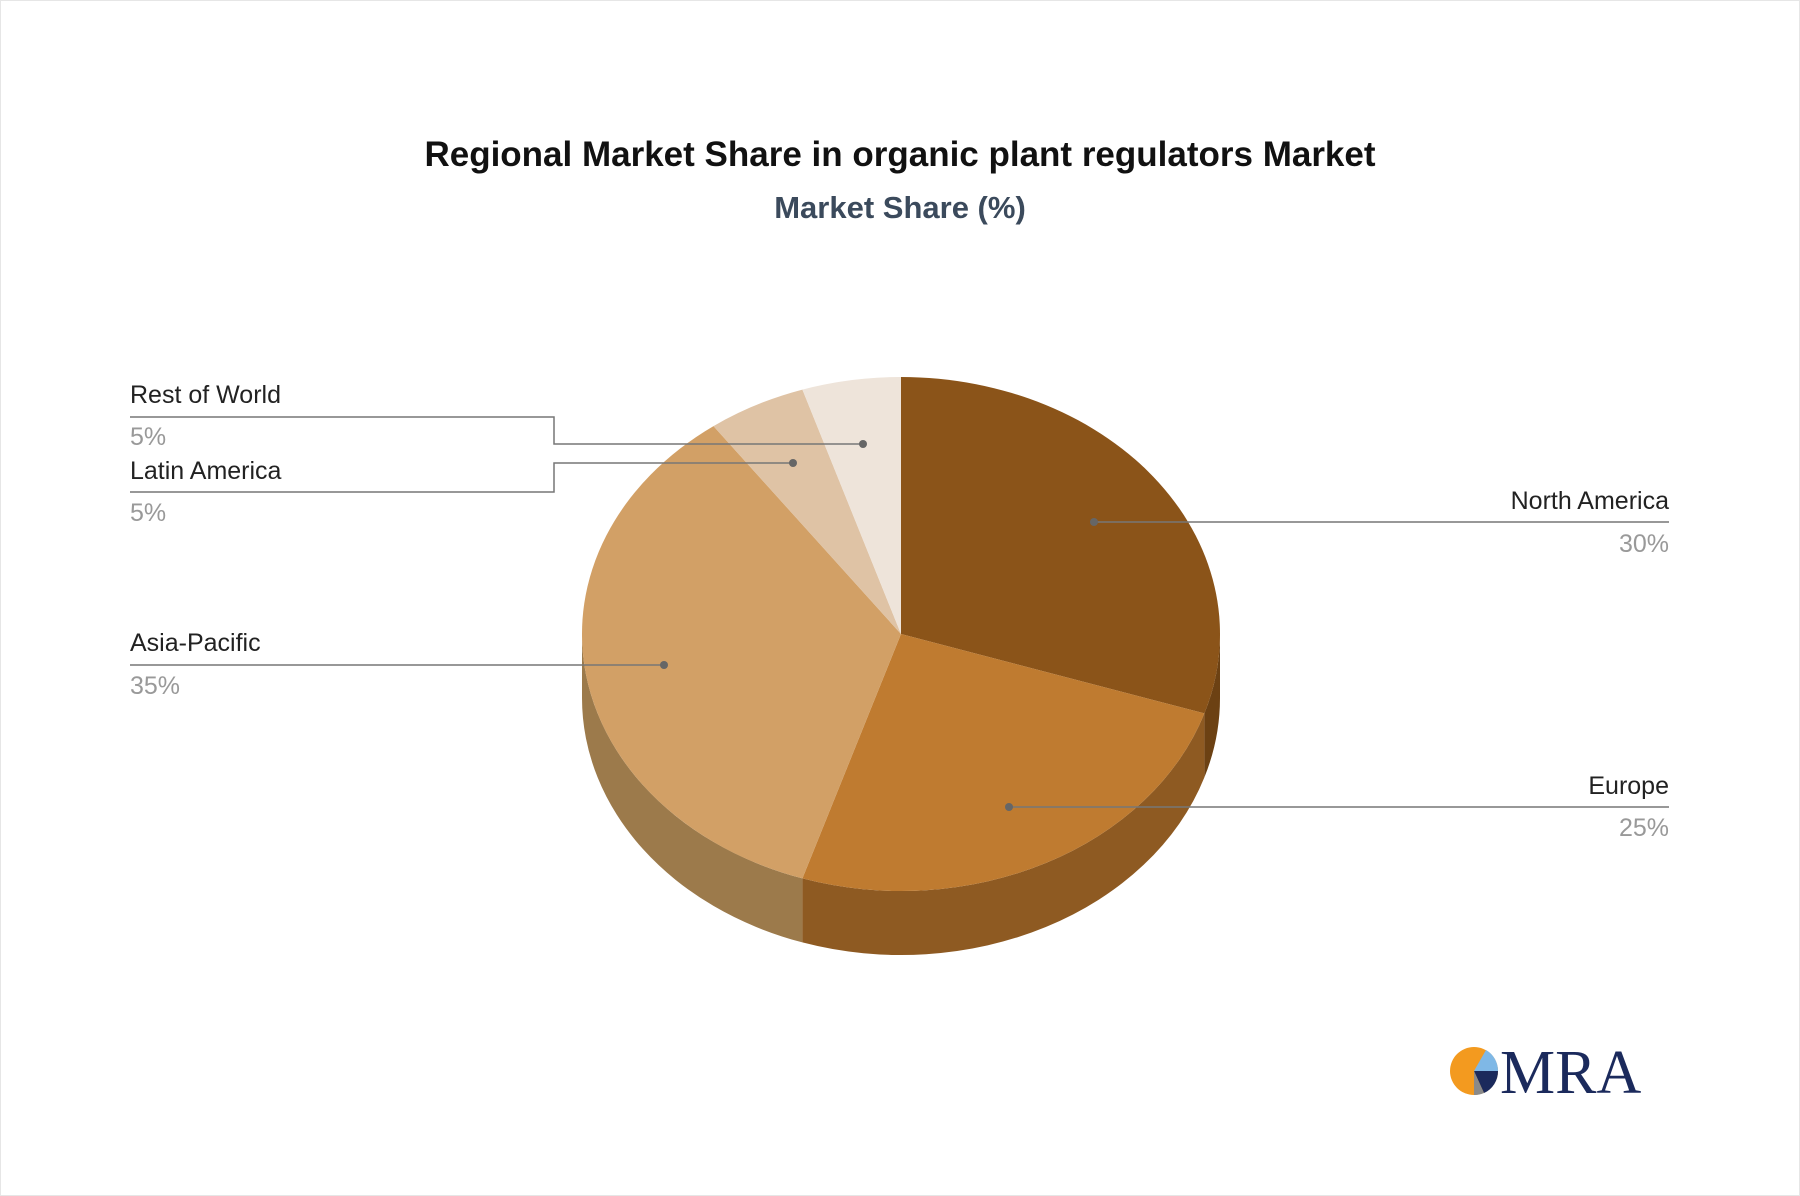 This screenshot has height=1196, width=1800. What do you see at coordinates (148, 513) in the screenshot?
I see `value-latin-america: 5%` at bounding box center [148, 513].